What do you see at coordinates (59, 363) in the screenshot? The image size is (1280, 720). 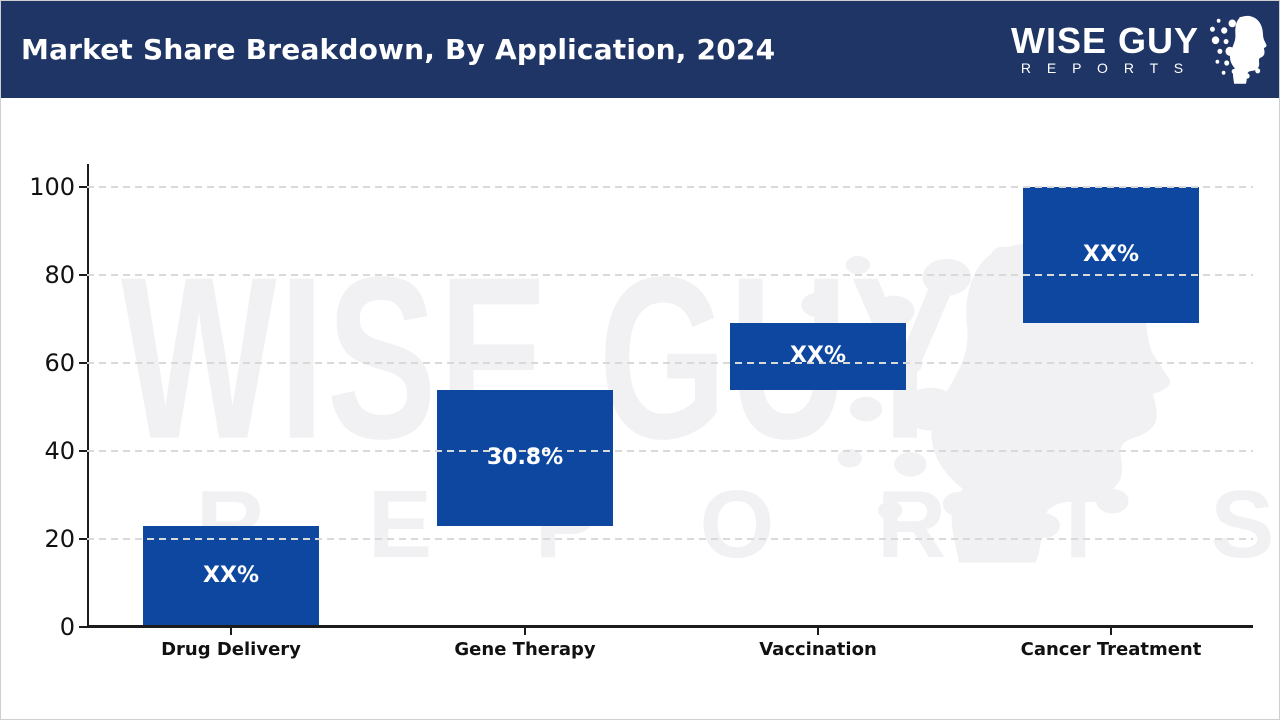 I see `y-tick-label: 60` at bounding box center [59, 363].